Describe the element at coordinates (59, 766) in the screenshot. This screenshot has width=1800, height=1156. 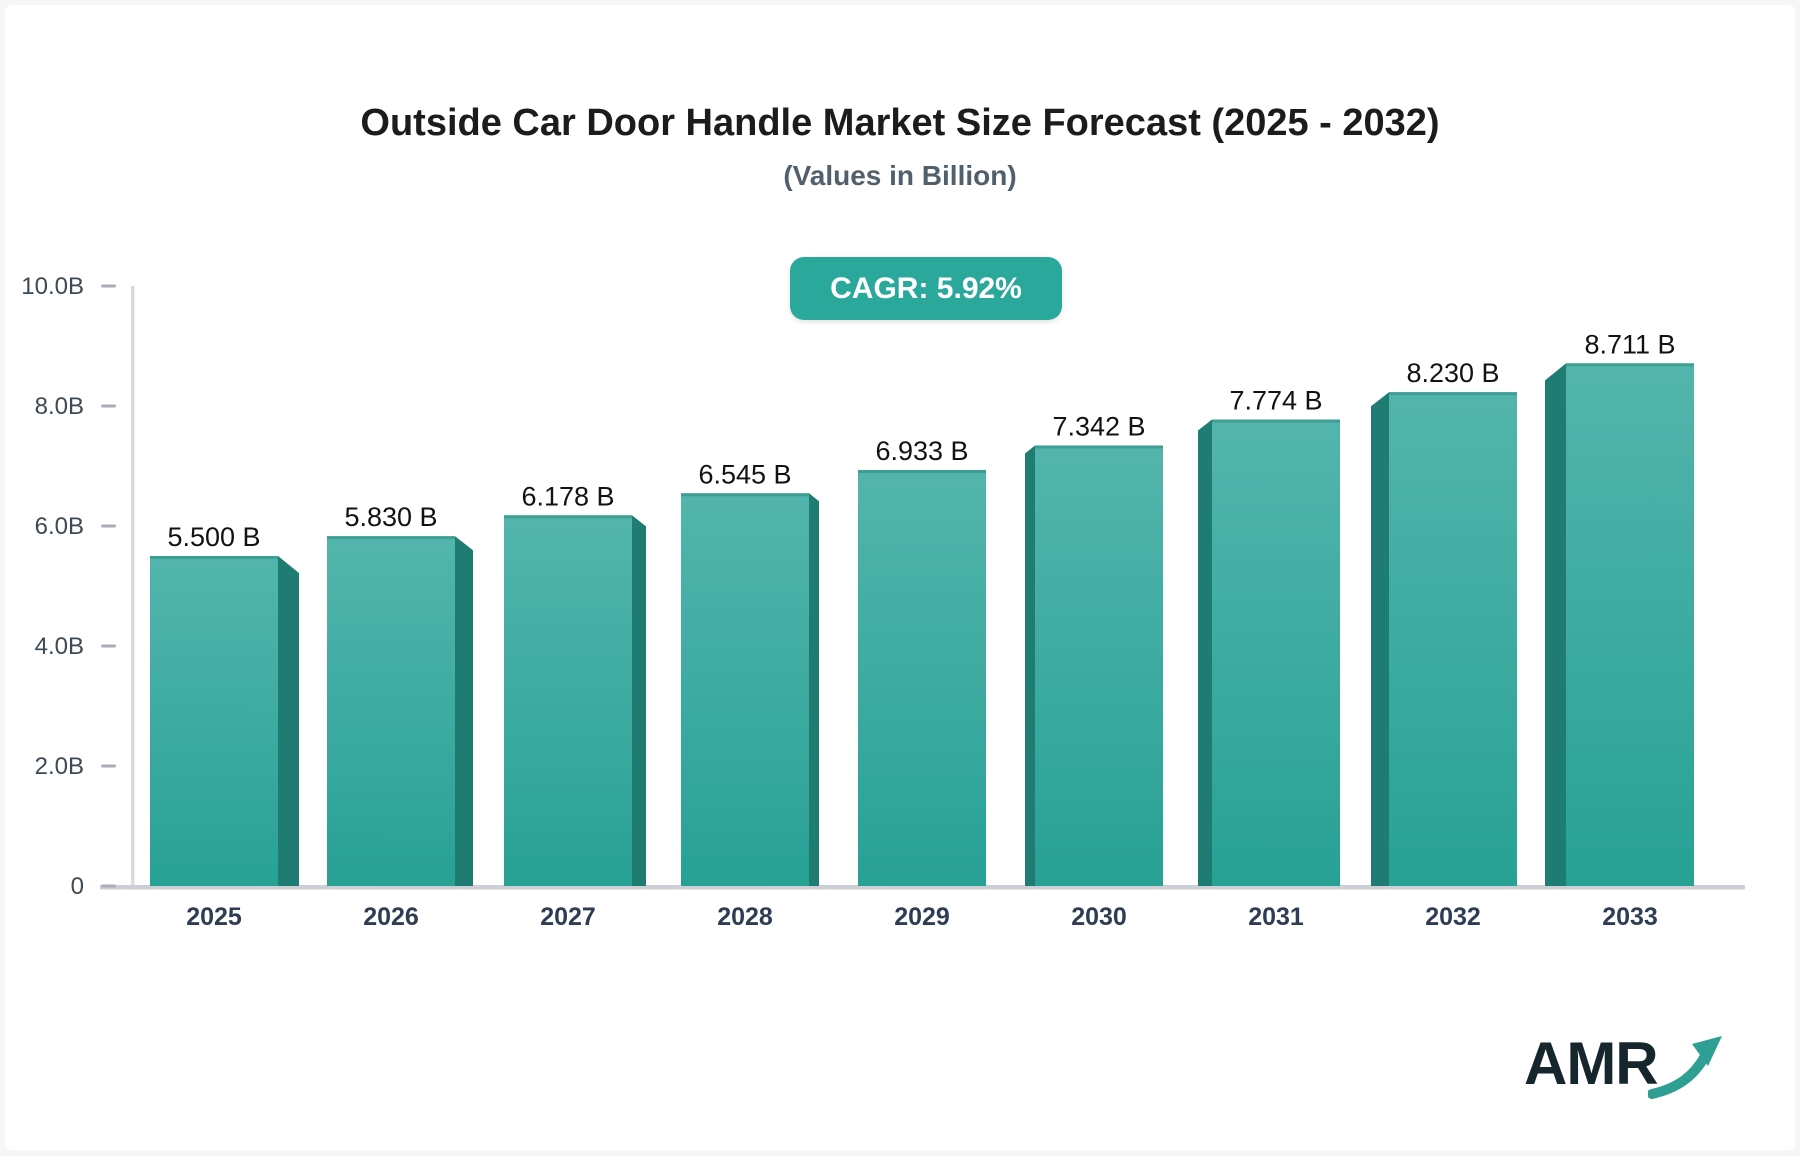
I see `y-tick-label: 2.0B` at that location.